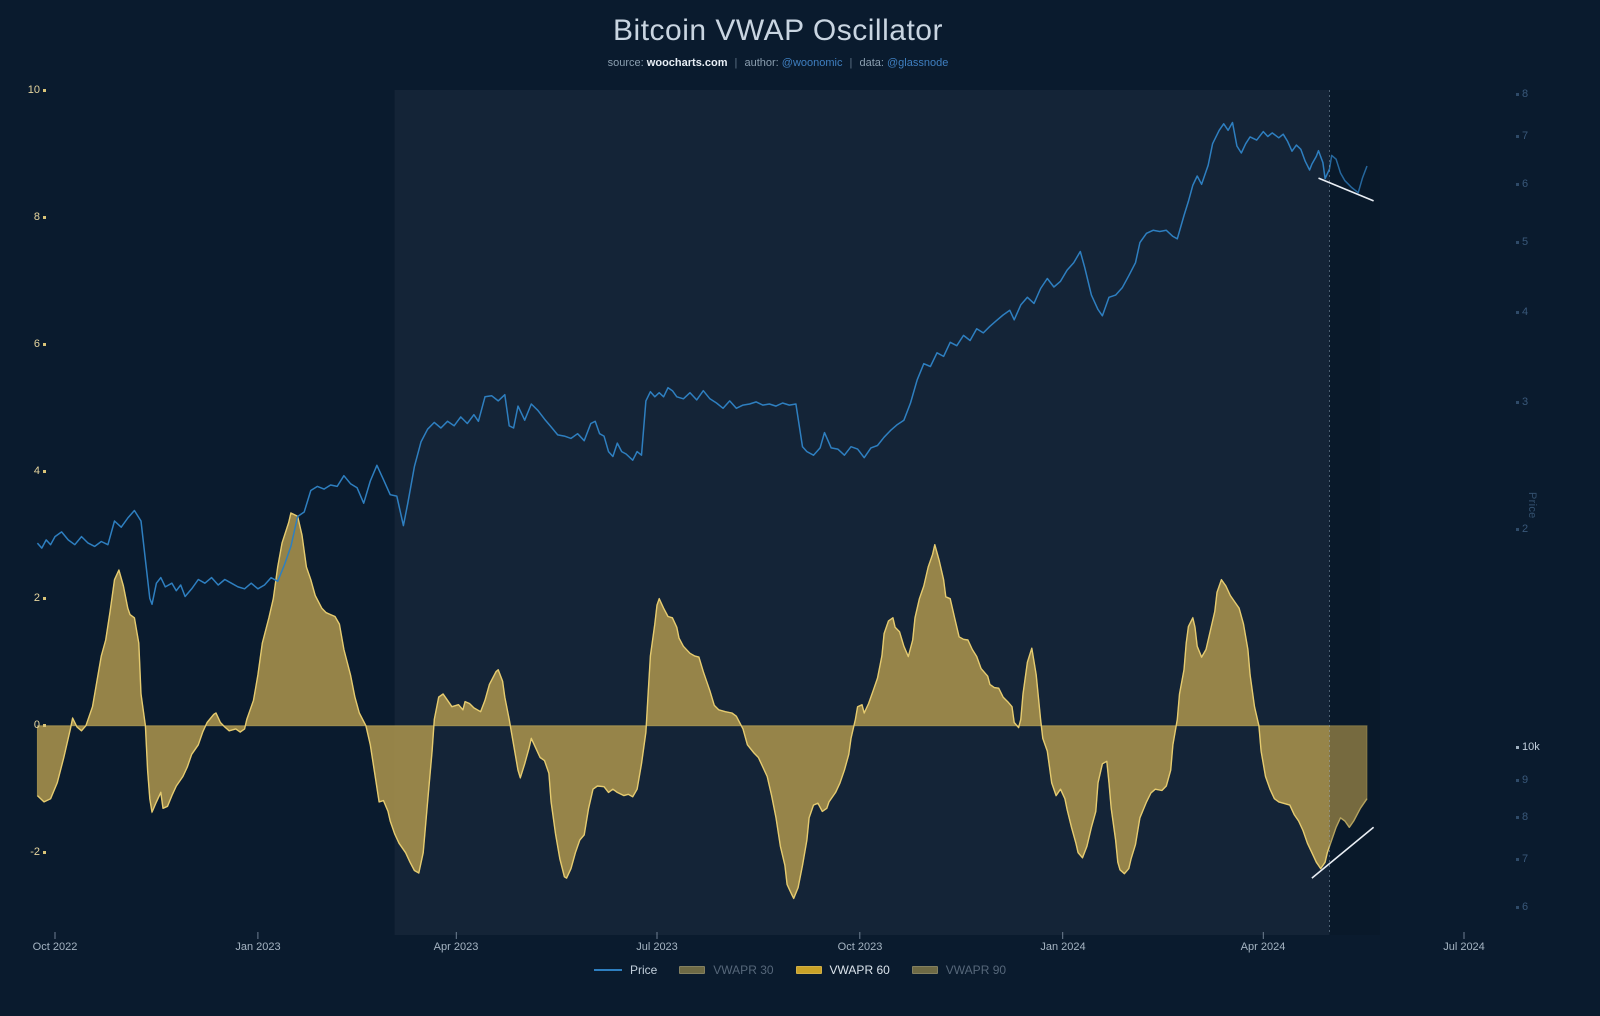  I want to click on left-axis-label: 2, so click(40, 598).